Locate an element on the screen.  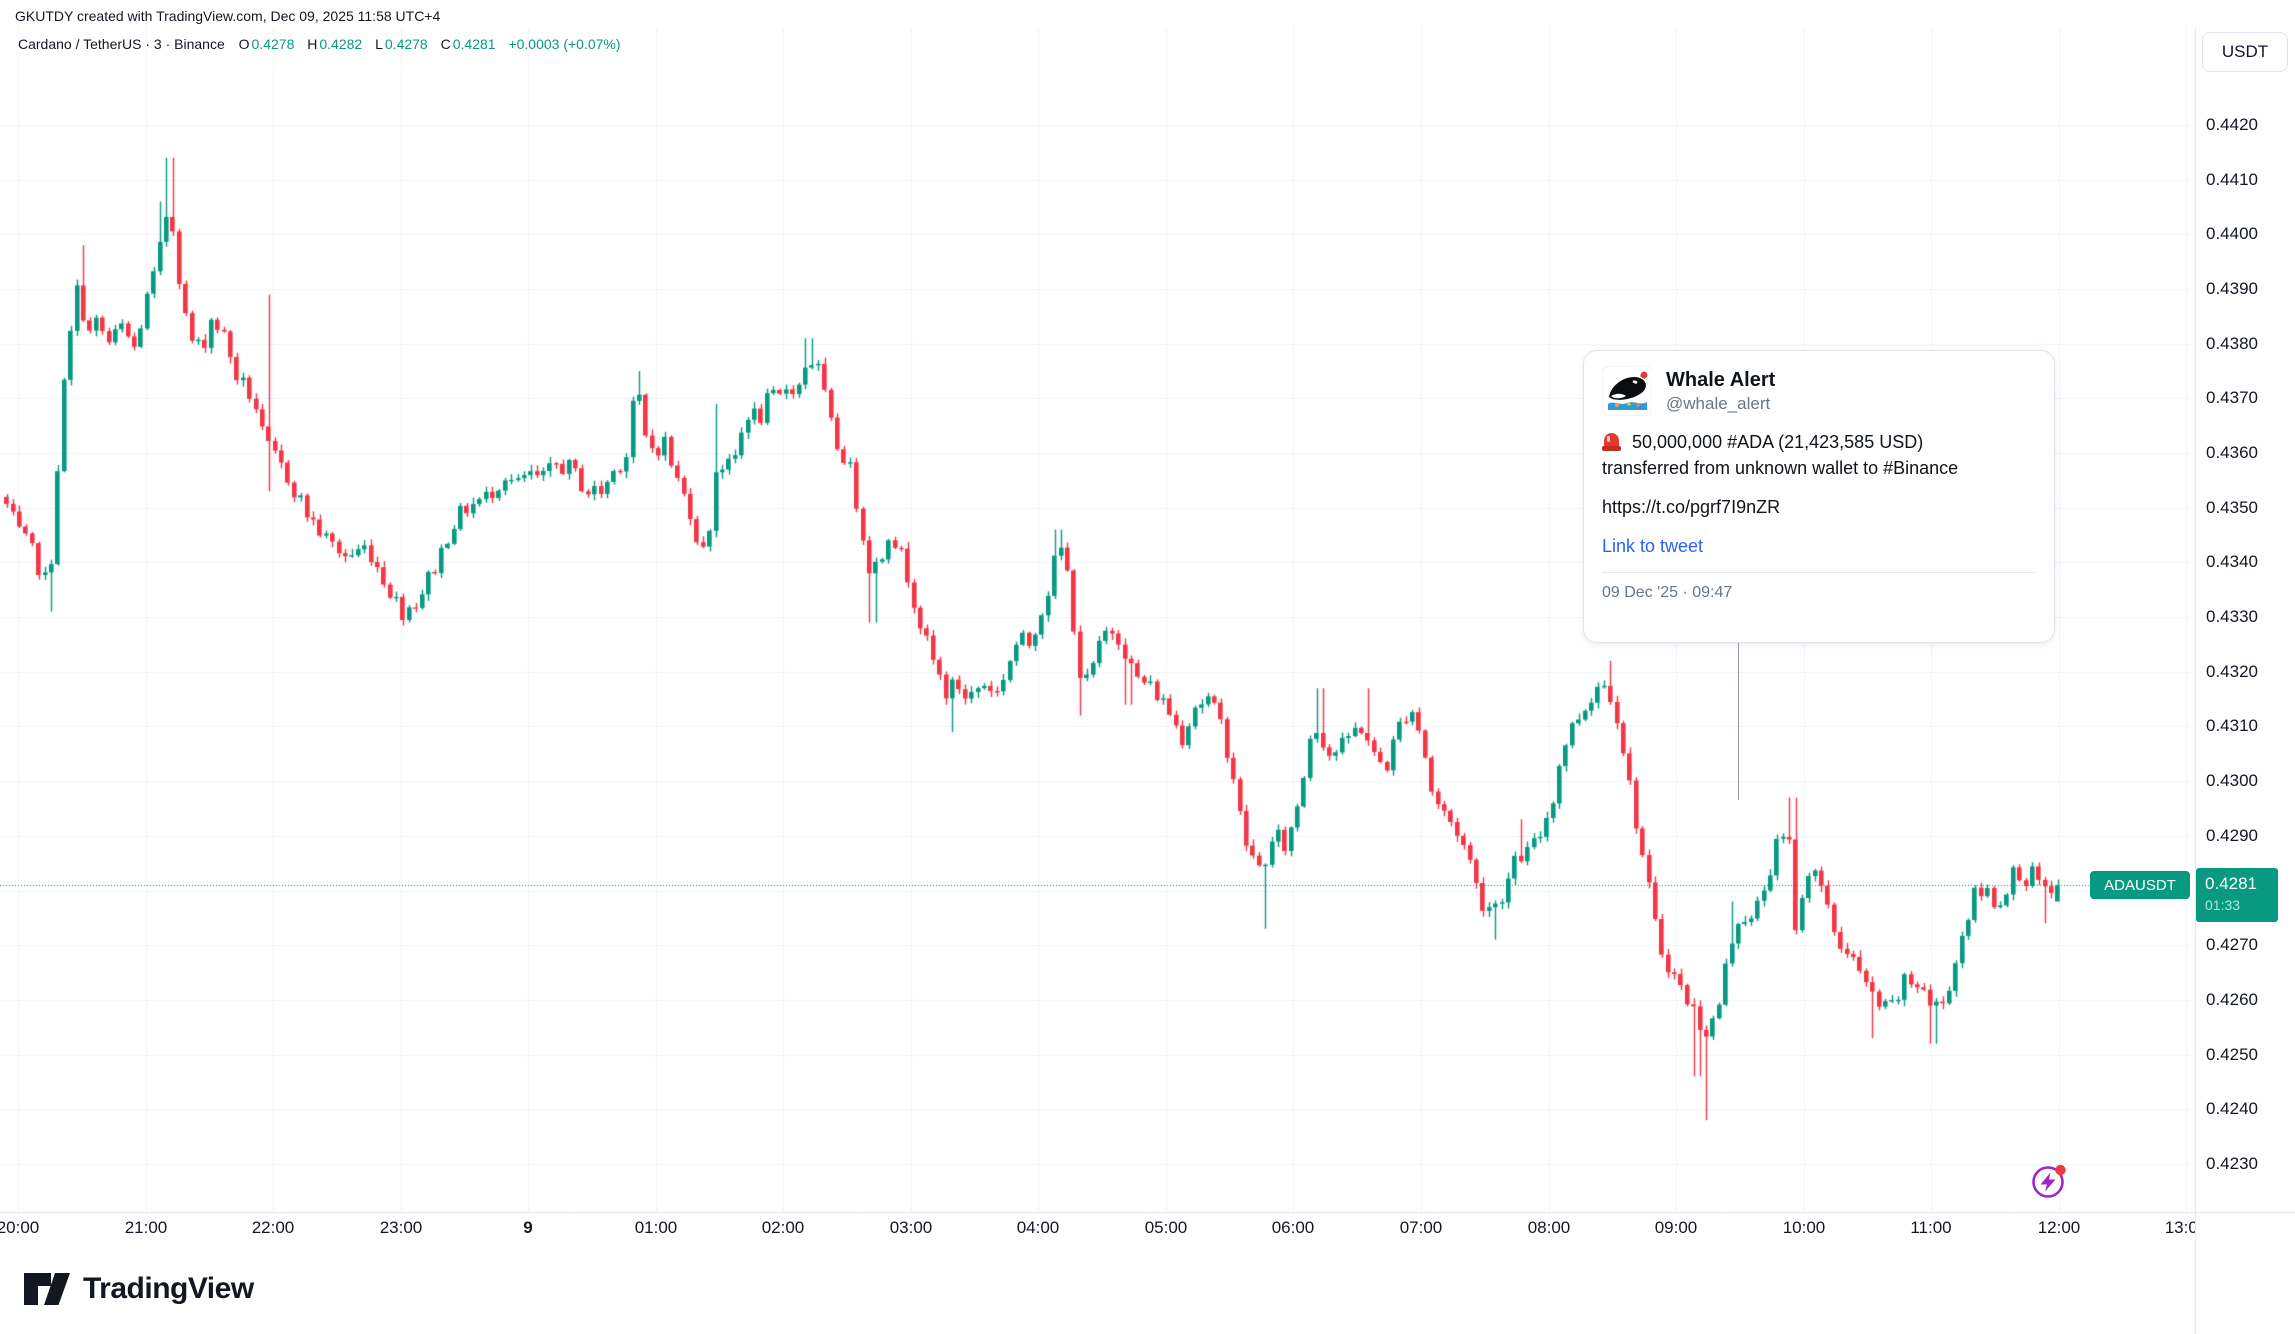
price-tick-label: 0.4270 is located at coordinates (2232, 944).